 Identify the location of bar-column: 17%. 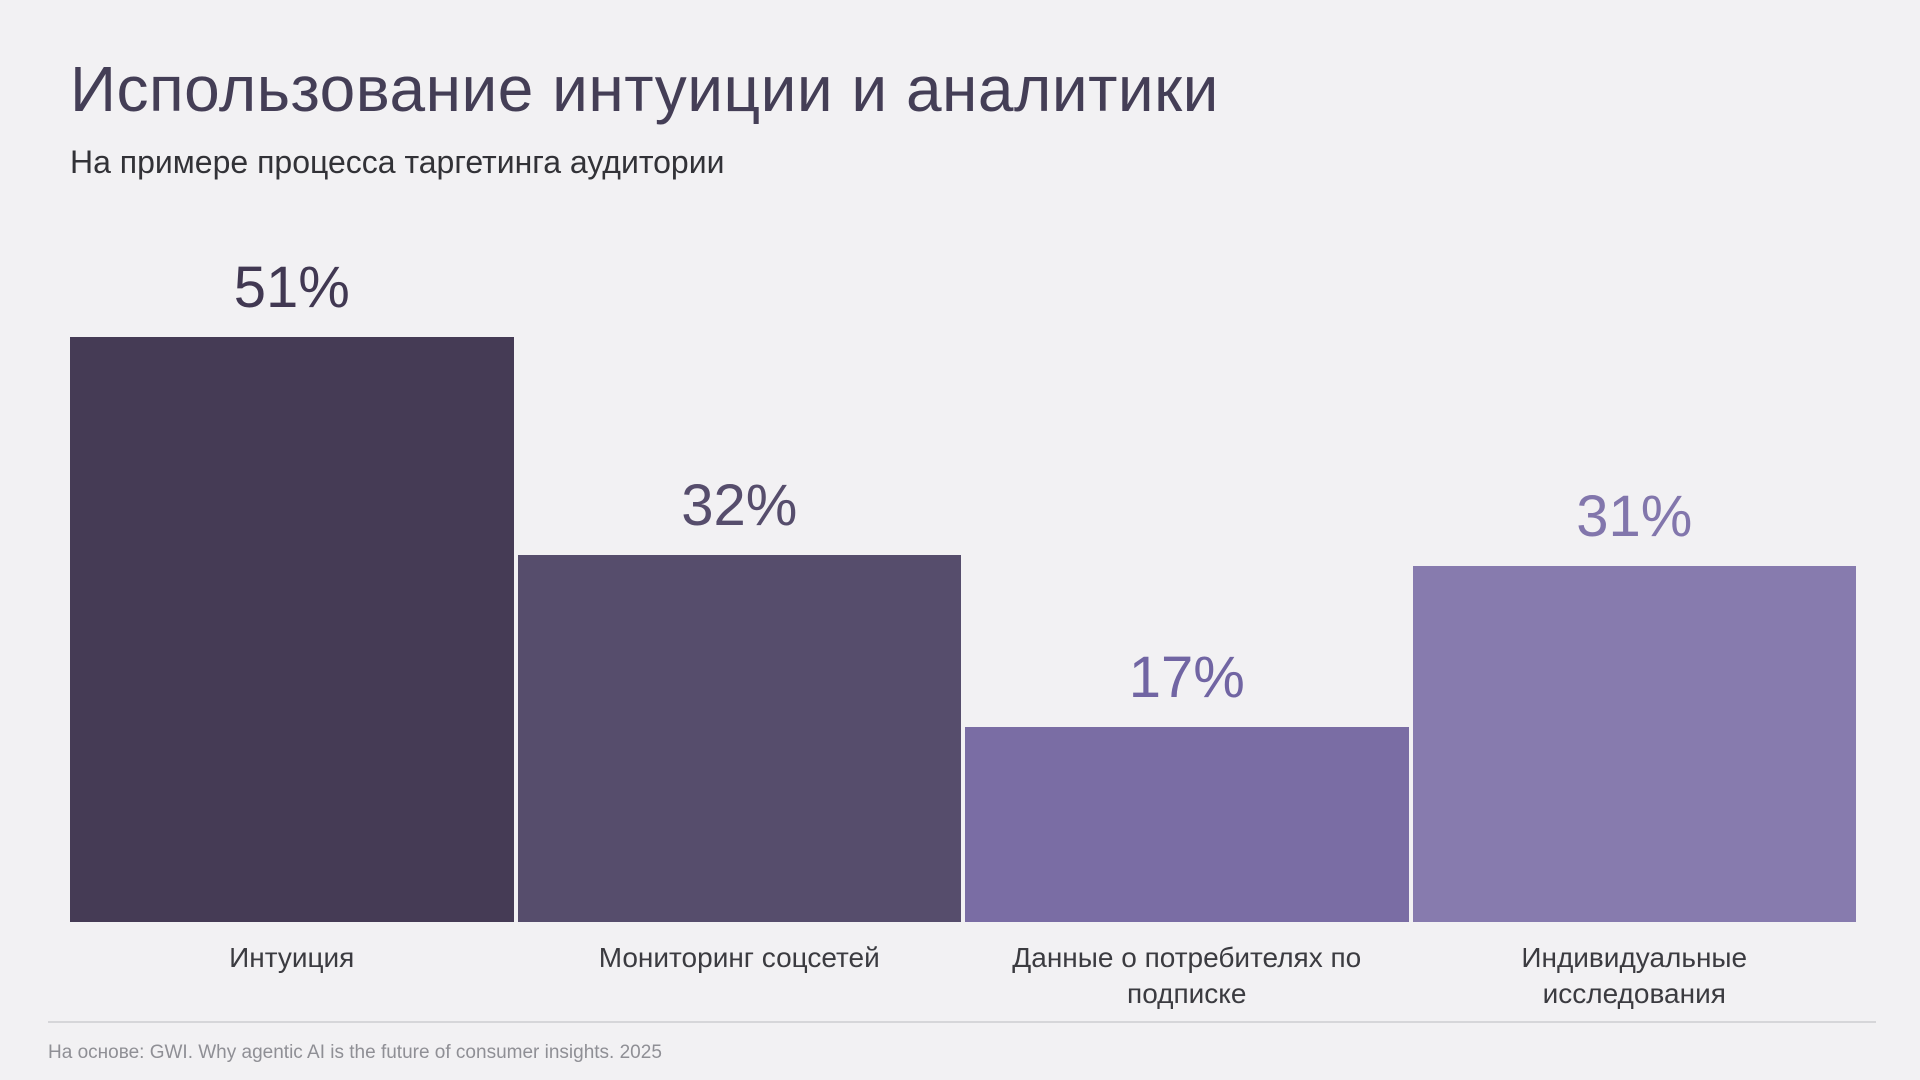
(1187, 783).